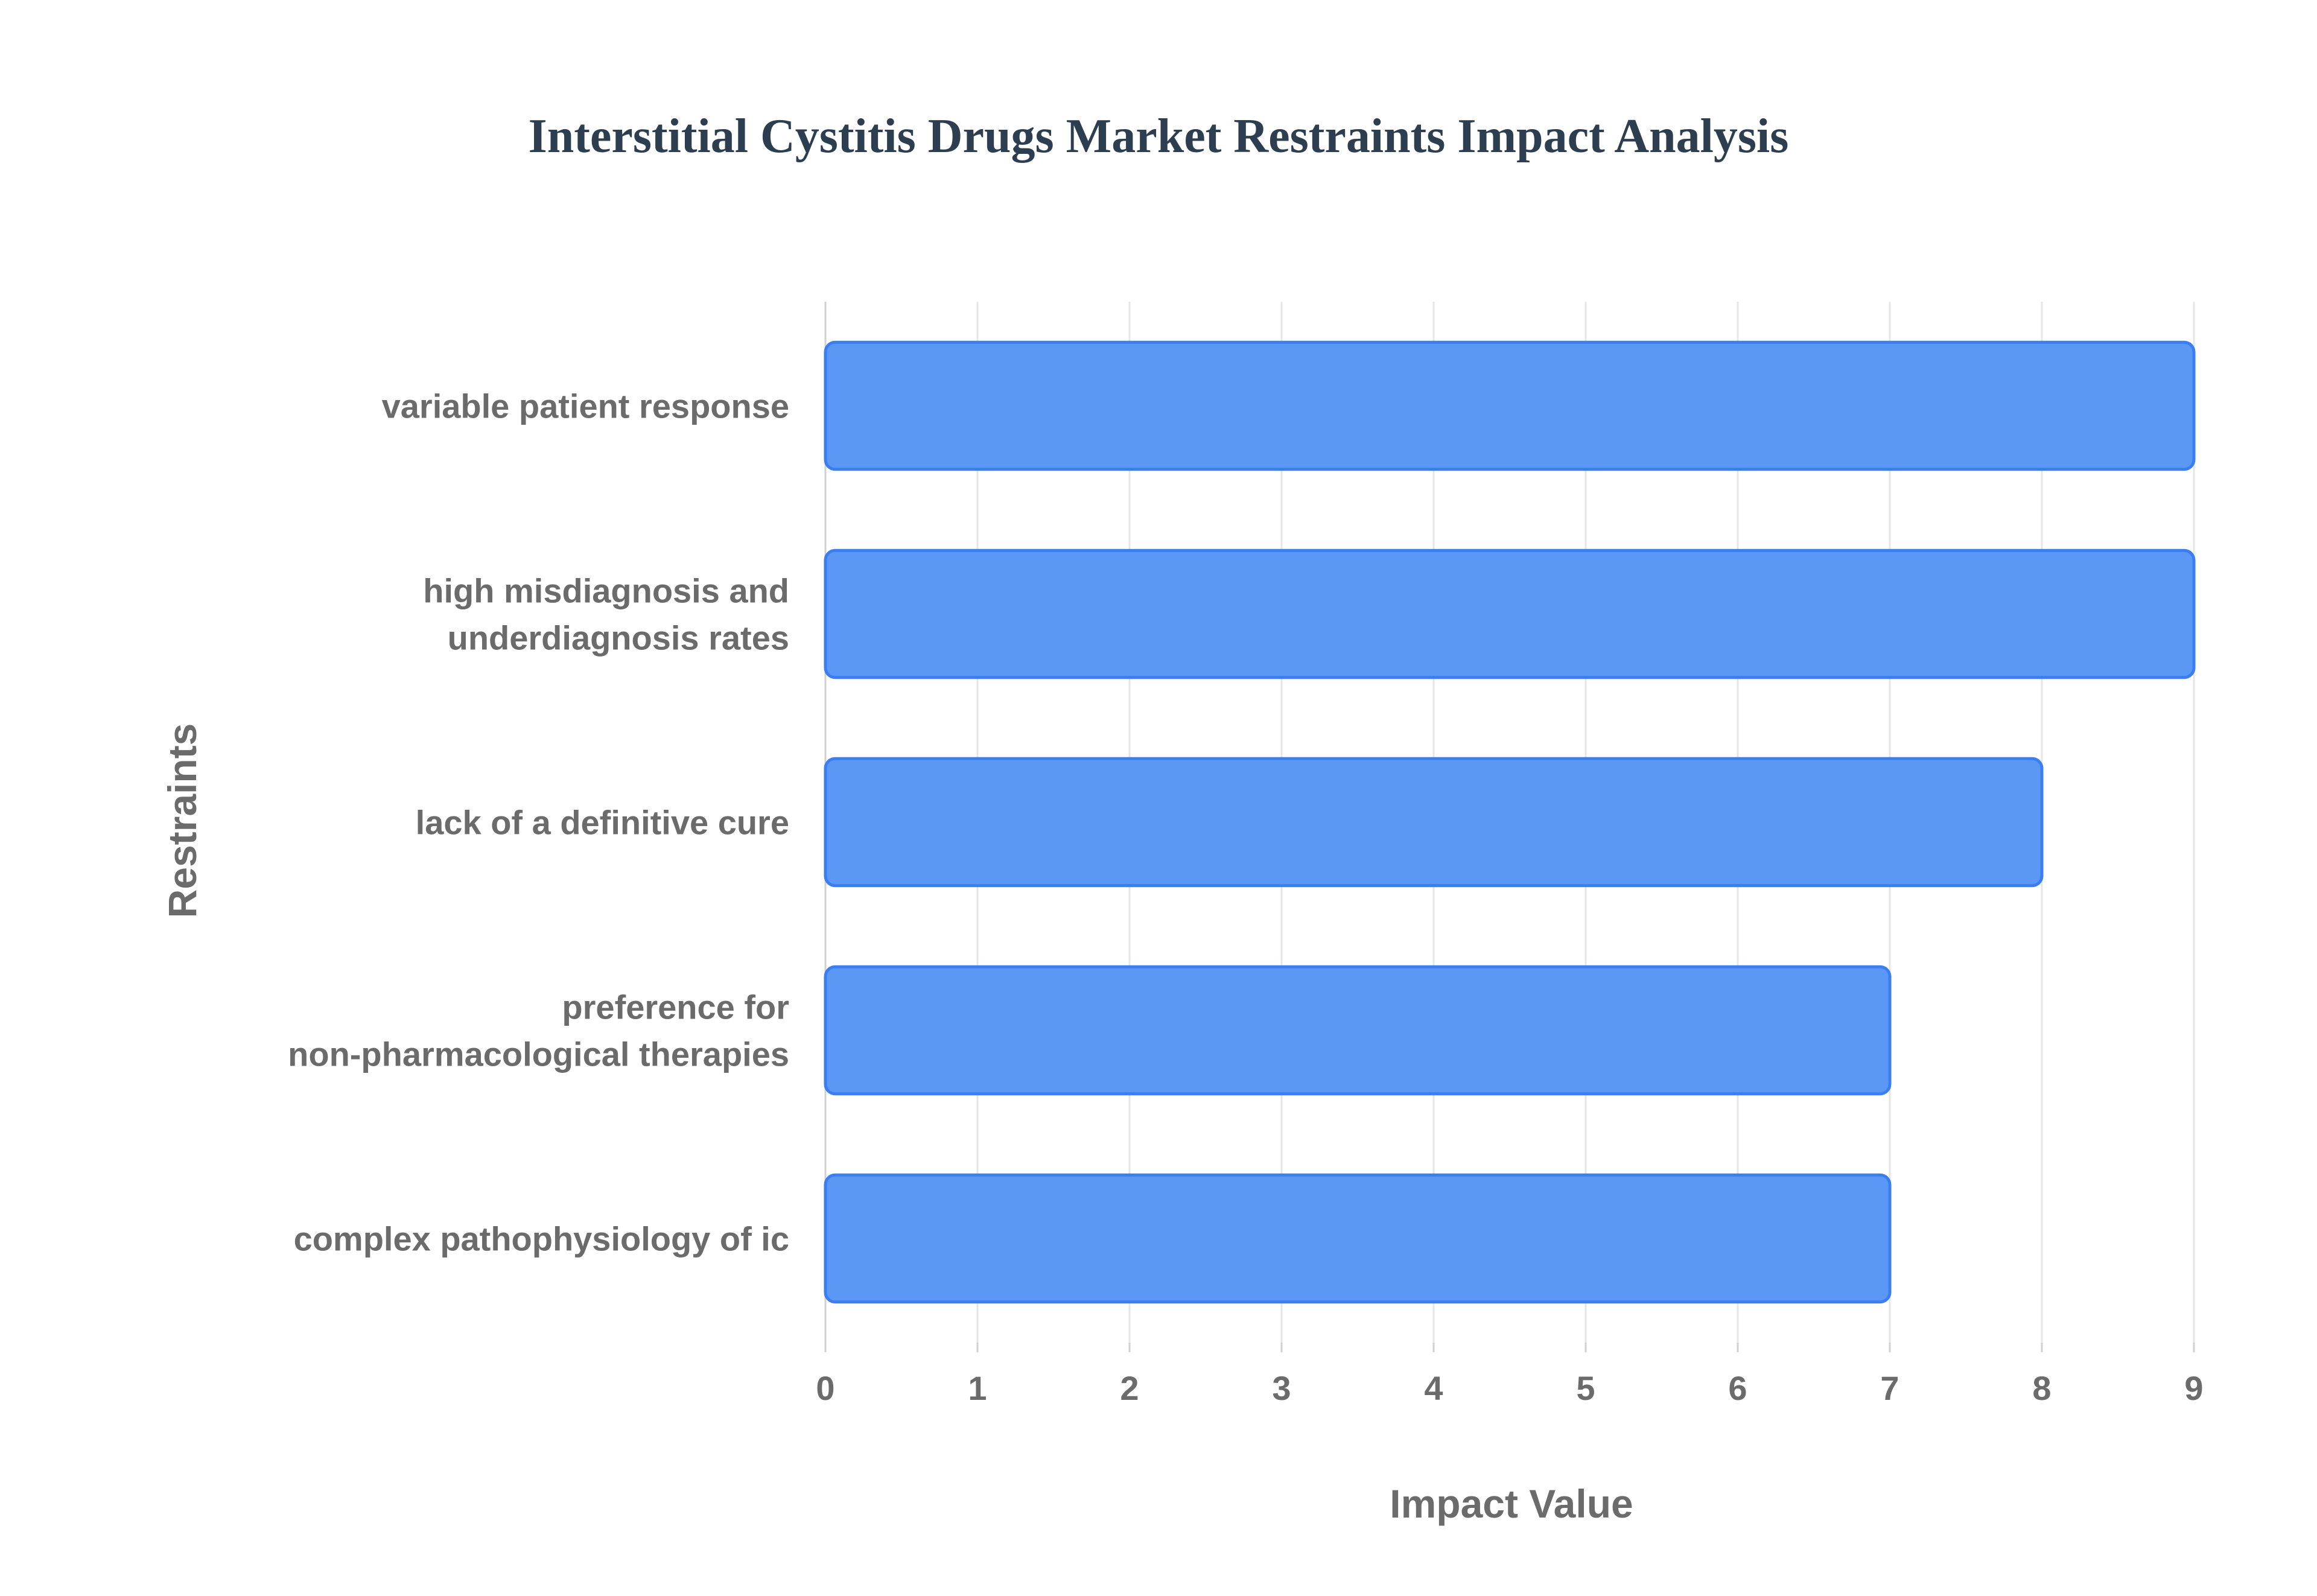 The image size is (2317, 1596). What do you see at coordinates (2193, 1388) in the screenshot?
I see `x-tick-label: 9` at bounding box center [2193, 1388].